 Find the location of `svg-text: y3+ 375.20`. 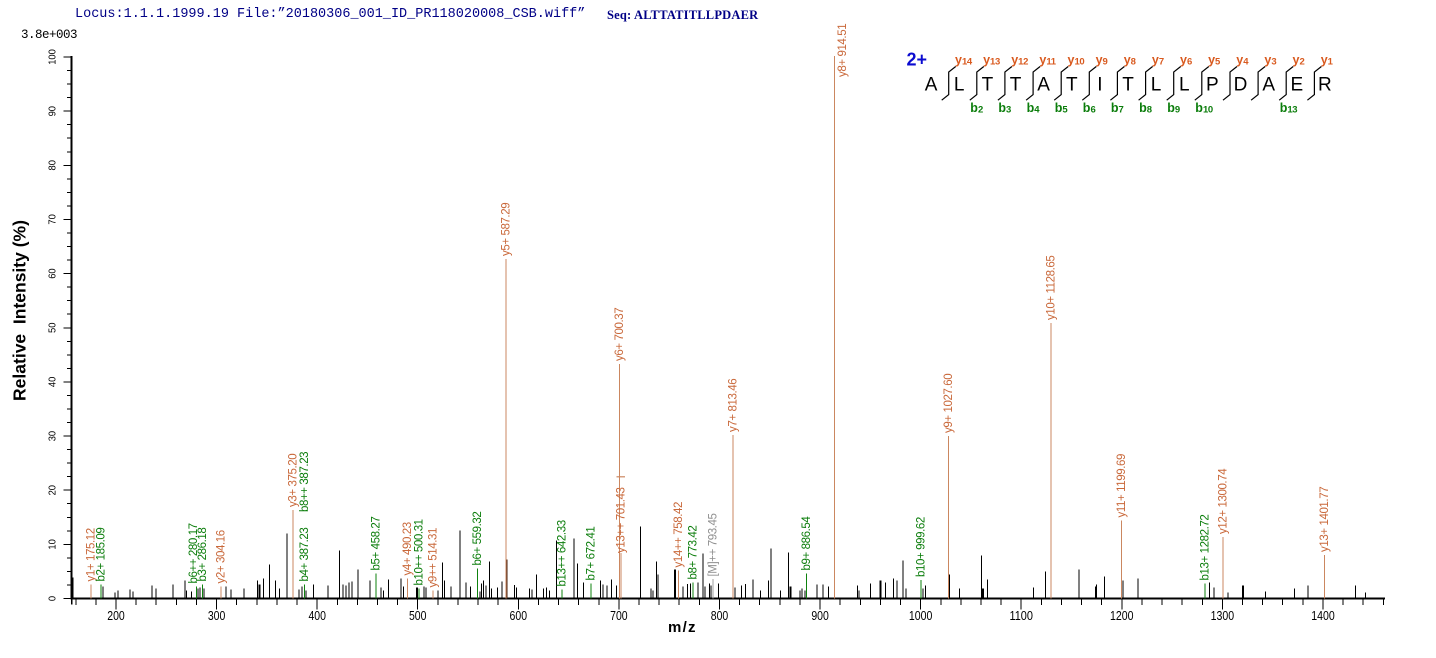

svg-text: y3+ 375.20 is located at coordinates (293, 480).